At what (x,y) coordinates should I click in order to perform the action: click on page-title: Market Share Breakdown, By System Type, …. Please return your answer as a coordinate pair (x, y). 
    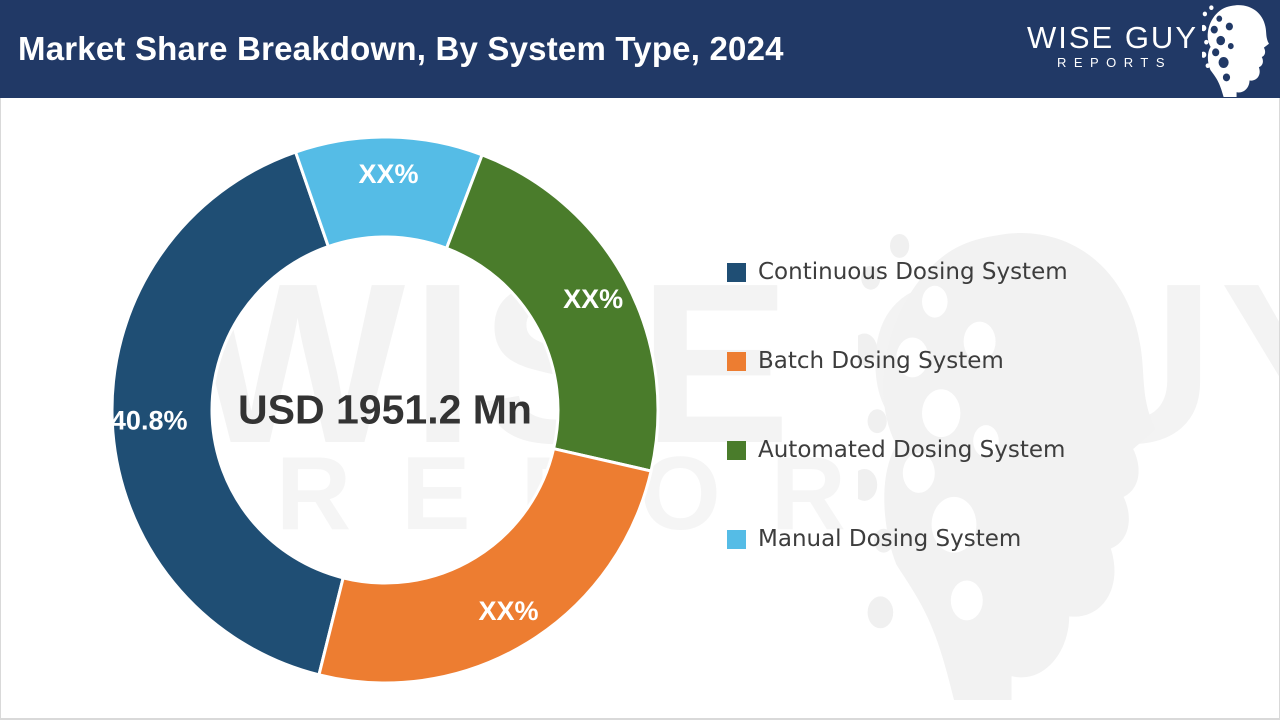
    Looking at the image, I should click on (401, 48).